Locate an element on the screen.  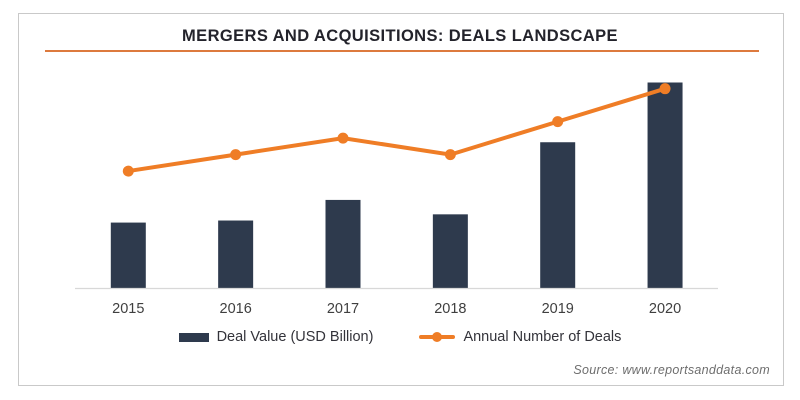
x-axis-label-2020: 2020 is located at coordinates (665, 309).